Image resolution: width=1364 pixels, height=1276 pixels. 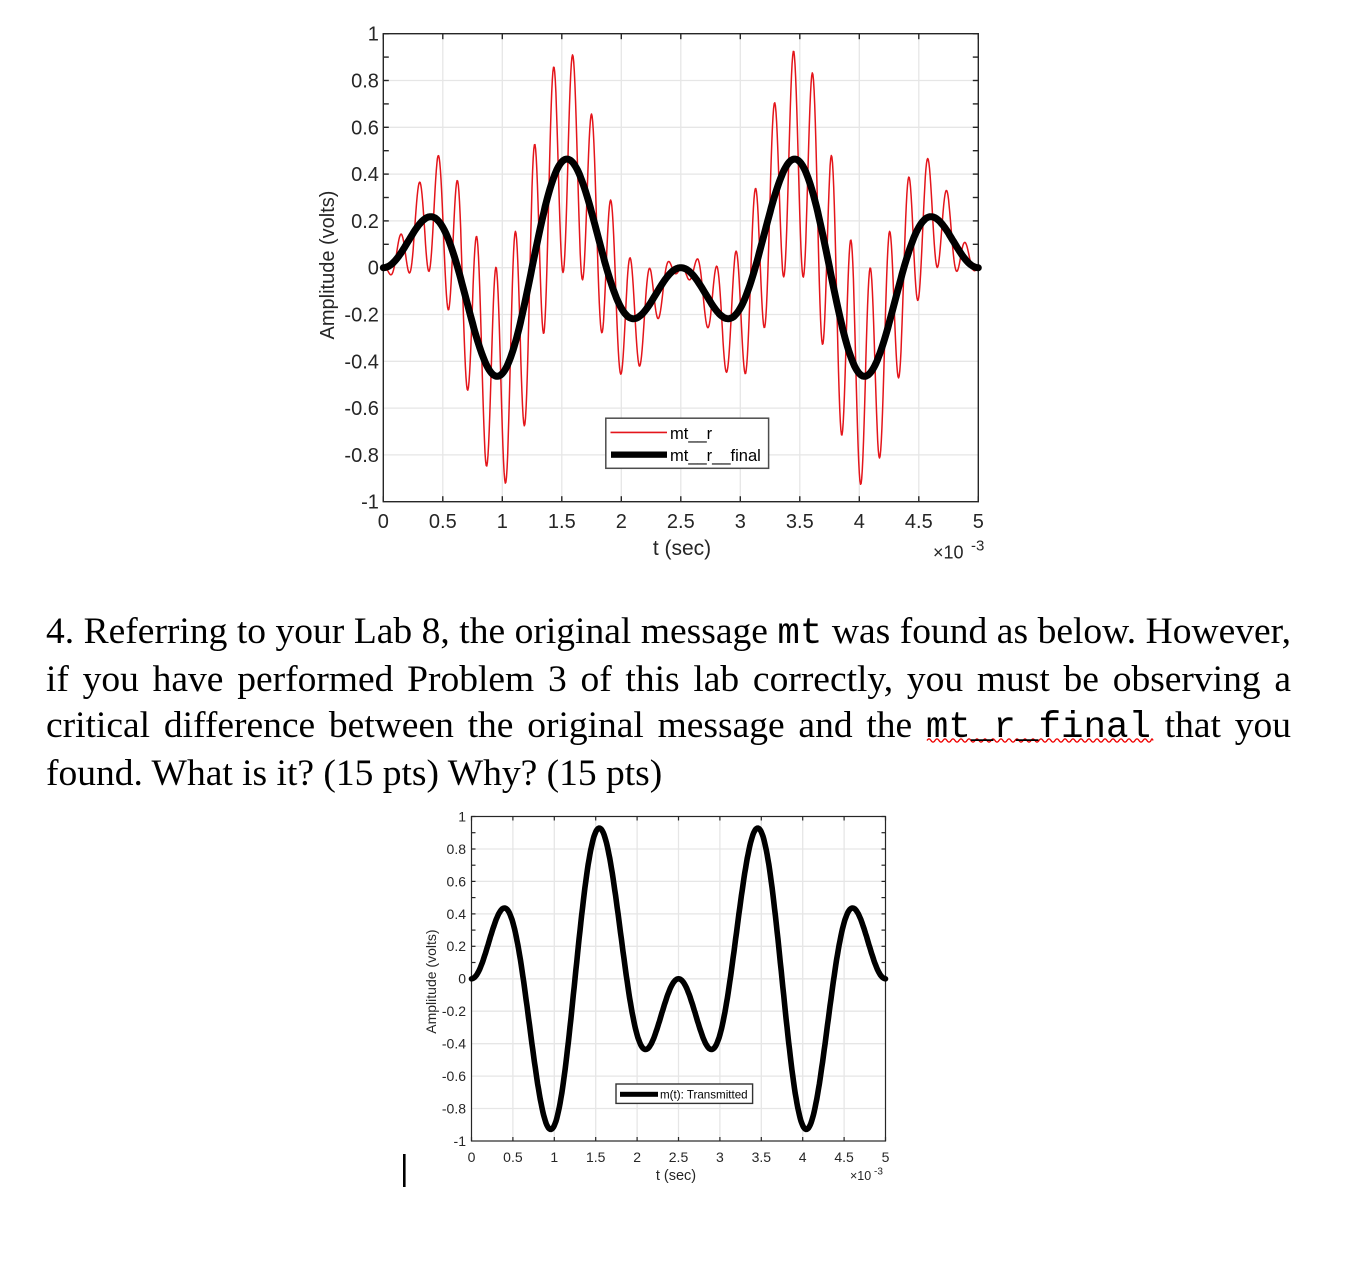 What do you see at coordinates (715, 456) in the screenshot?
I see `svg-text: mt__r__final` at bounding box center [715, 456].